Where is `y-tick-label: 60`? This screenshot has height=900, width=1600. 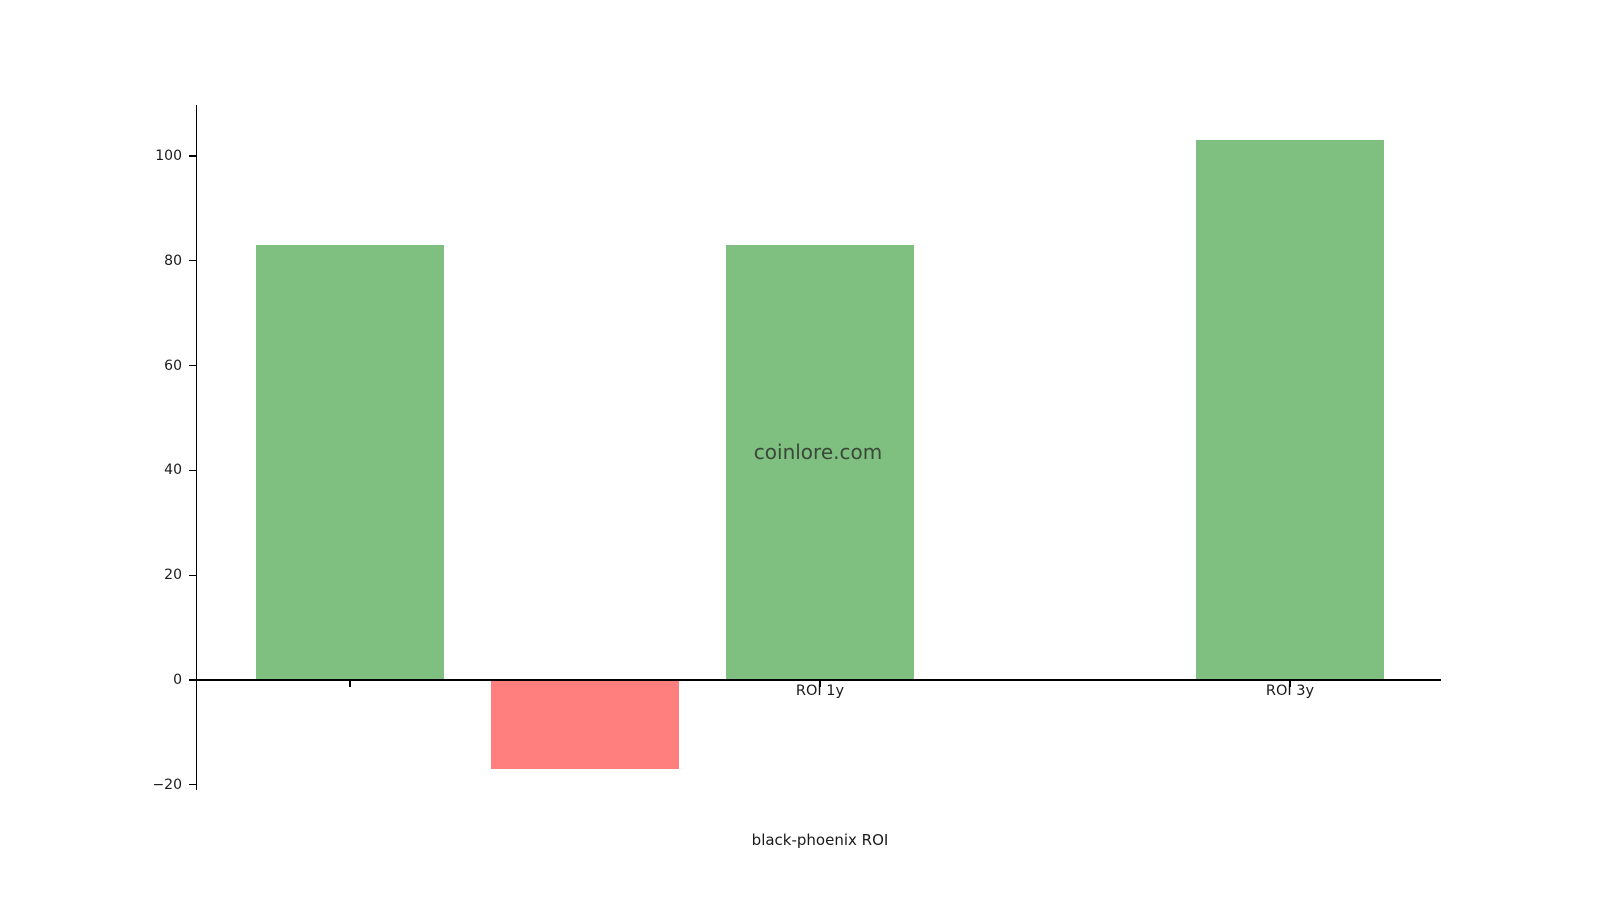
y-tick-label: 60 is located at coordinates (173, 365).